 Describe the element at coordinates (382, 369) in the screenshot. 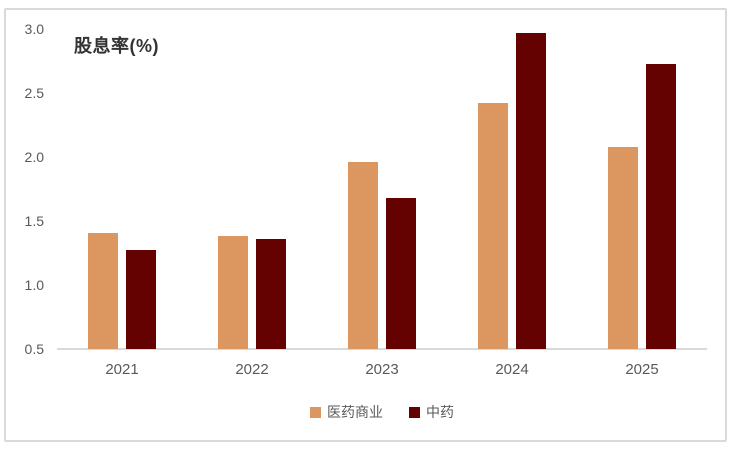

I see `x-tick-label: 2023` at that location.